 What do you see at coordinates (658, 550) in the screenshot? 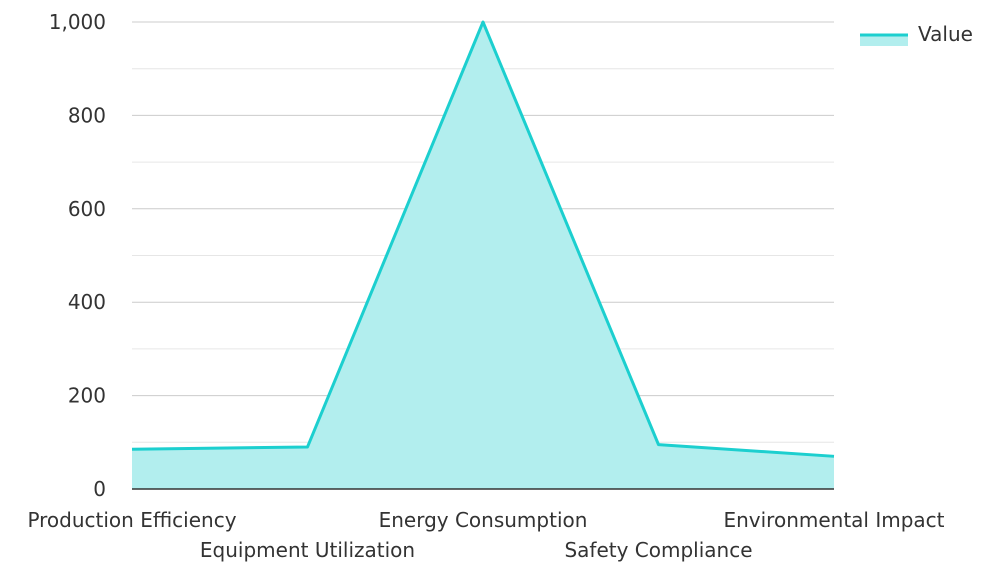
I see `x-tick-label: Safety Compliance` at bounding box center [658, 550].